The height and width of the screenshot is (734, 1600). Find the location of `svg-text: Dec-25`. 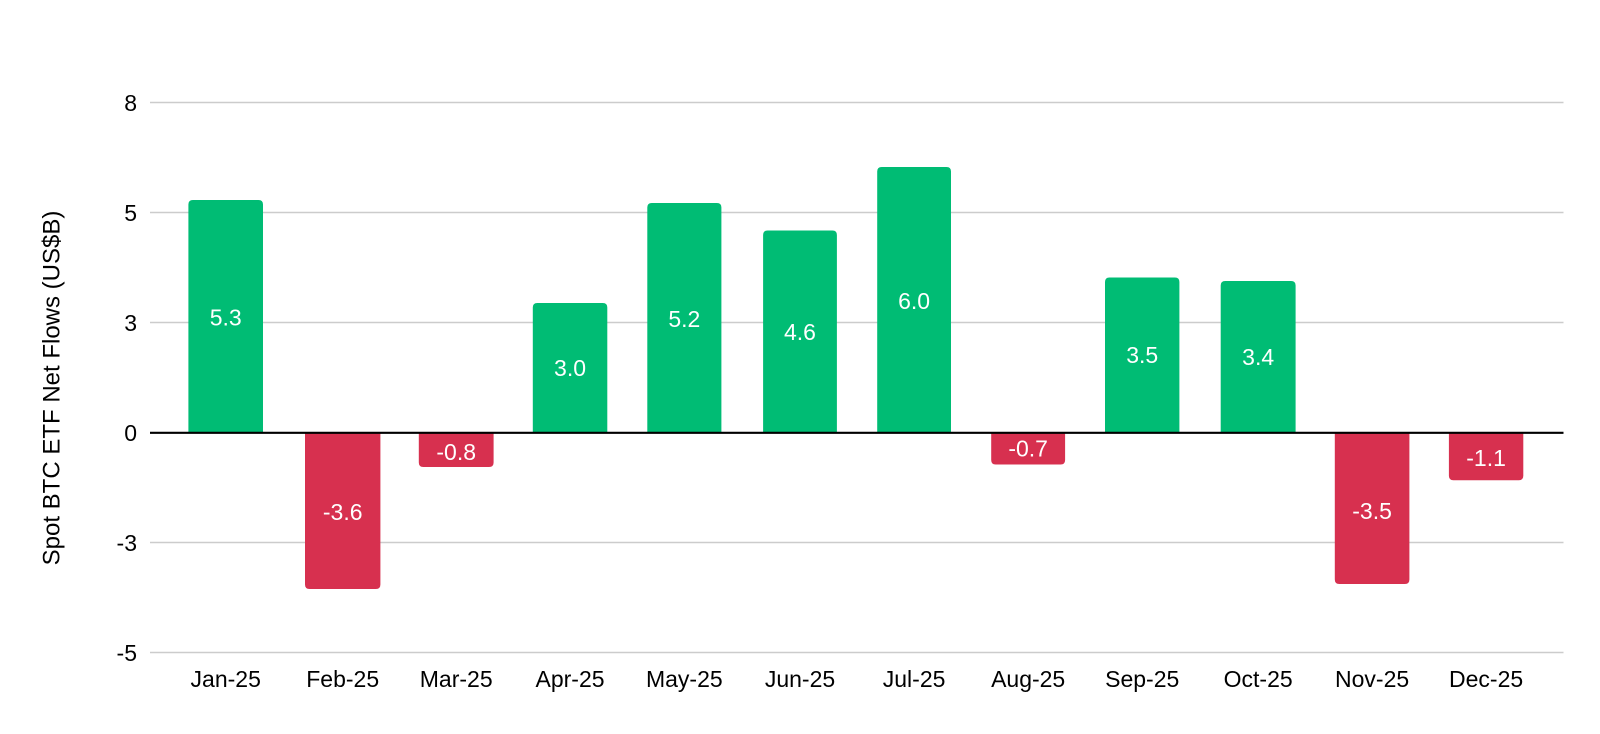

svg-text: Dec-25 is located at coordinates (1486, 679).